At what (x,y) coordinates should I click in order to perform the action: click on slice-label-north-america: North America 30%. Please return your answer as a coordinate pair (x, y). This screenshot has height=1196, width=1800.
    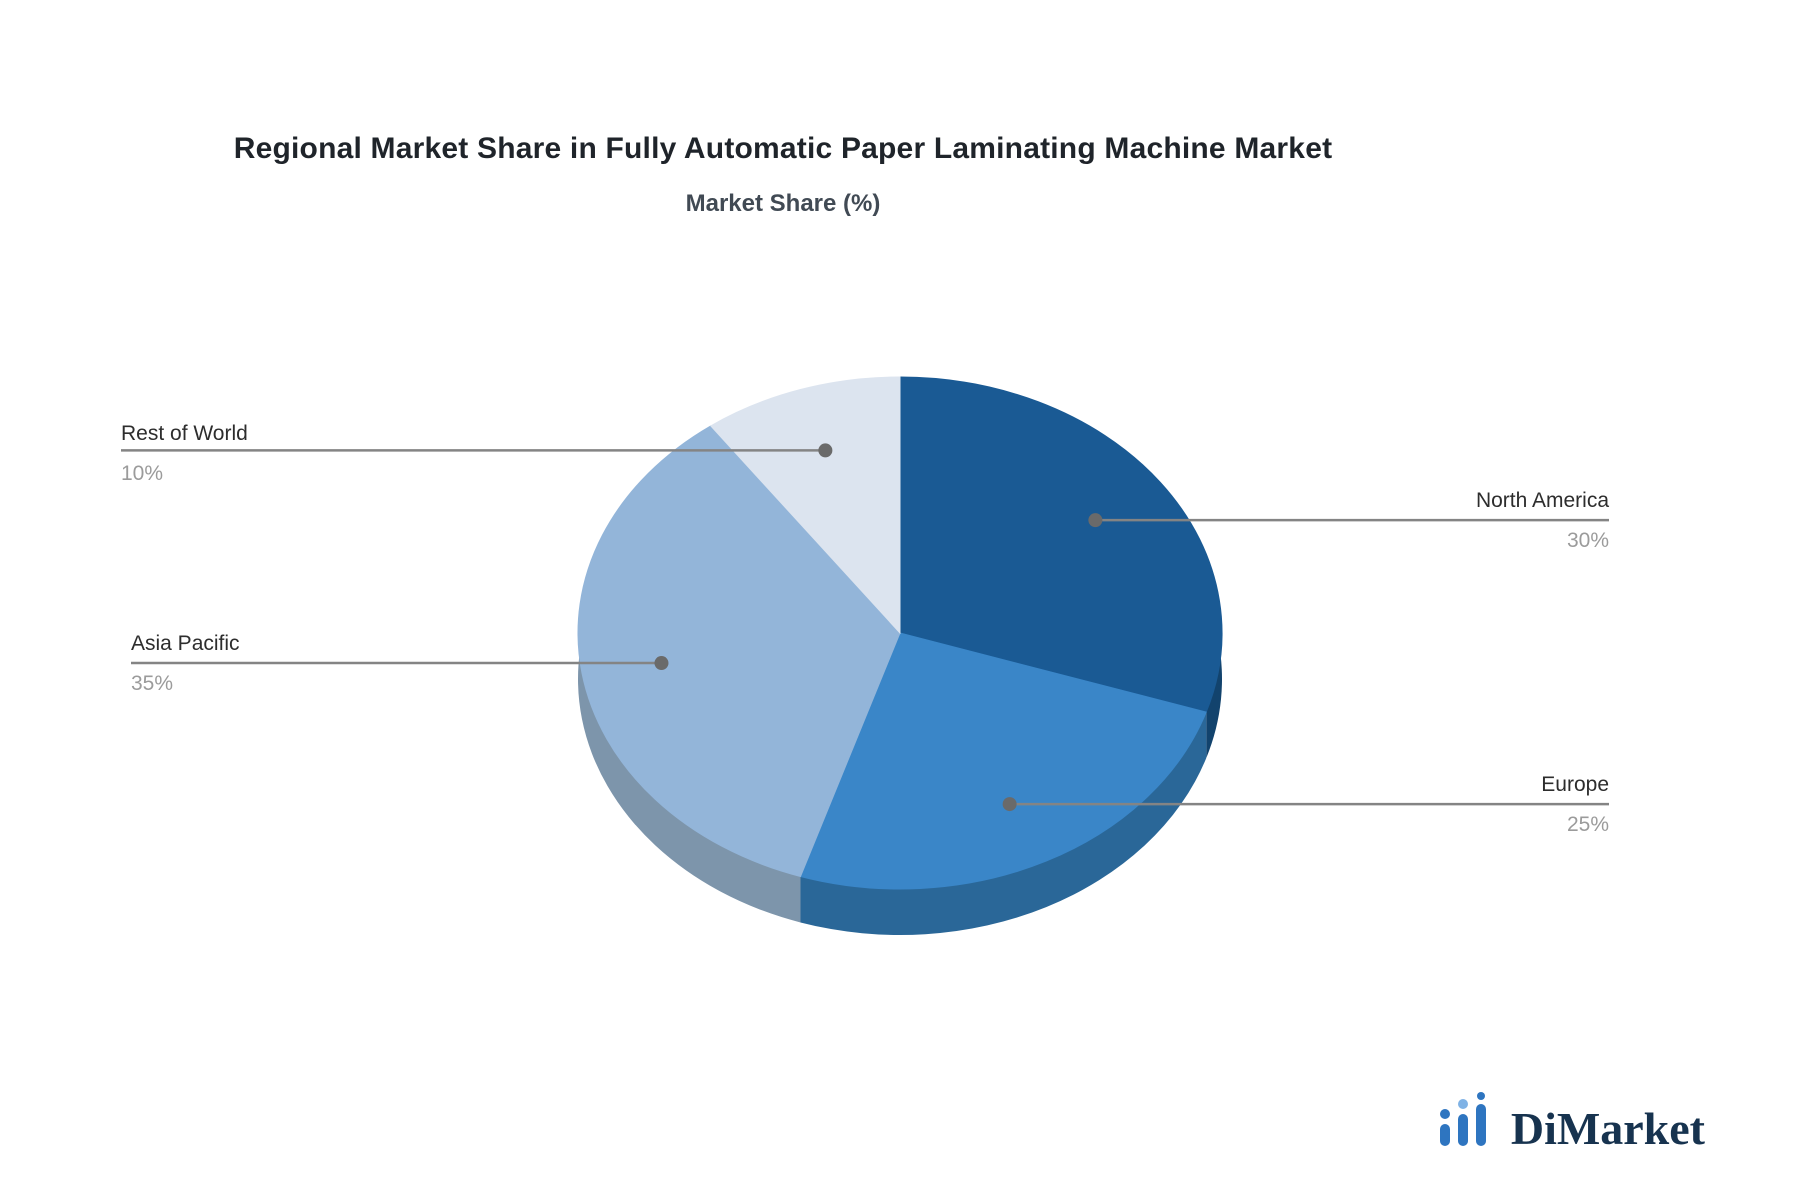
    Looking at the image, I should click on (1542, 520).